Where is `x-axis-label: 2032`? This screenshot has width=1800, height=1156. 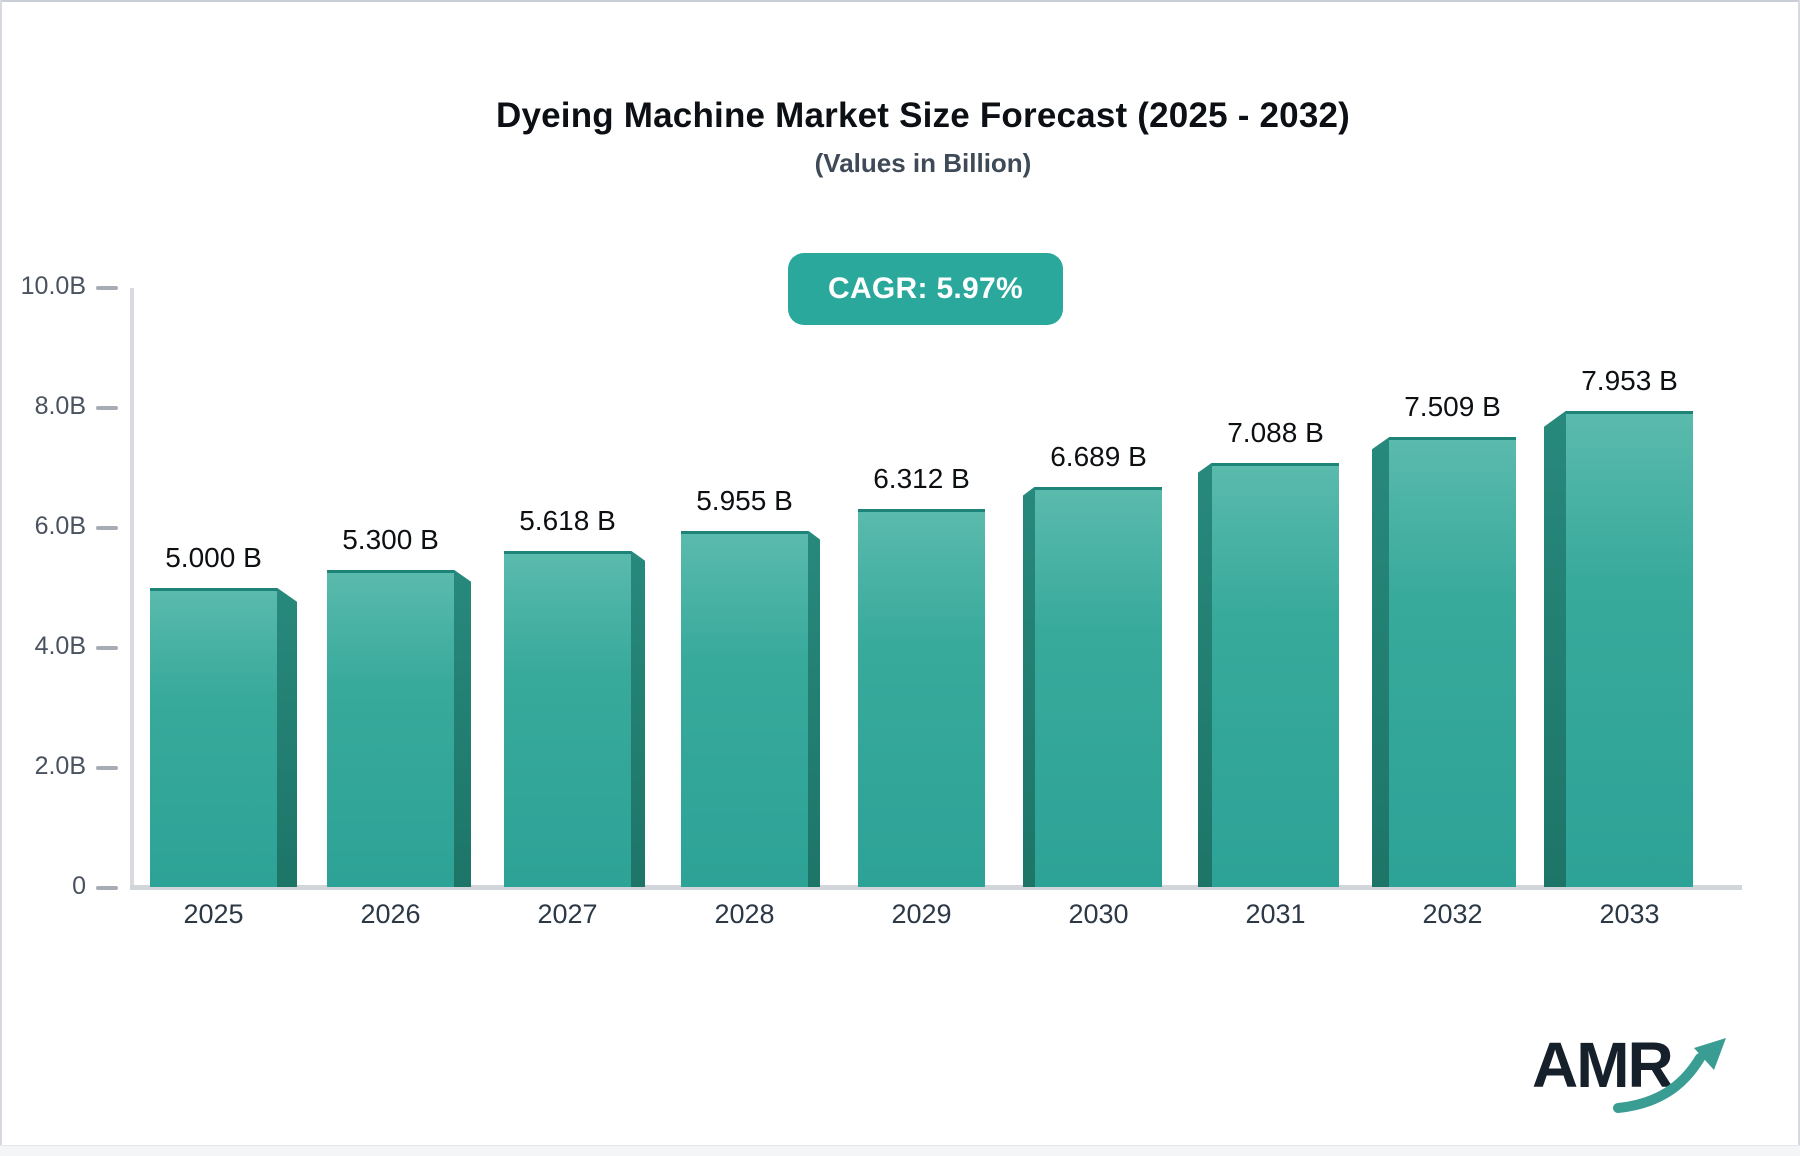
x-axis-label: 2032 is located at coordinates (1452, 914).